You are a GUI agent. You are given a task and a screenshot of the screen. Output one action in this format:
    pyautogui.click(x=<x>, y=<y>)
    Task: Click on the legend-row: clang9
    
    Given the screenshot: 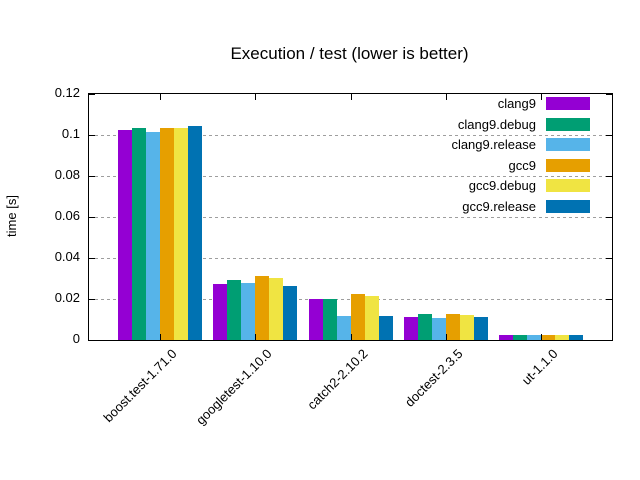 What is the action you would take?
    pyautogui.click(x=520, y=103)
    